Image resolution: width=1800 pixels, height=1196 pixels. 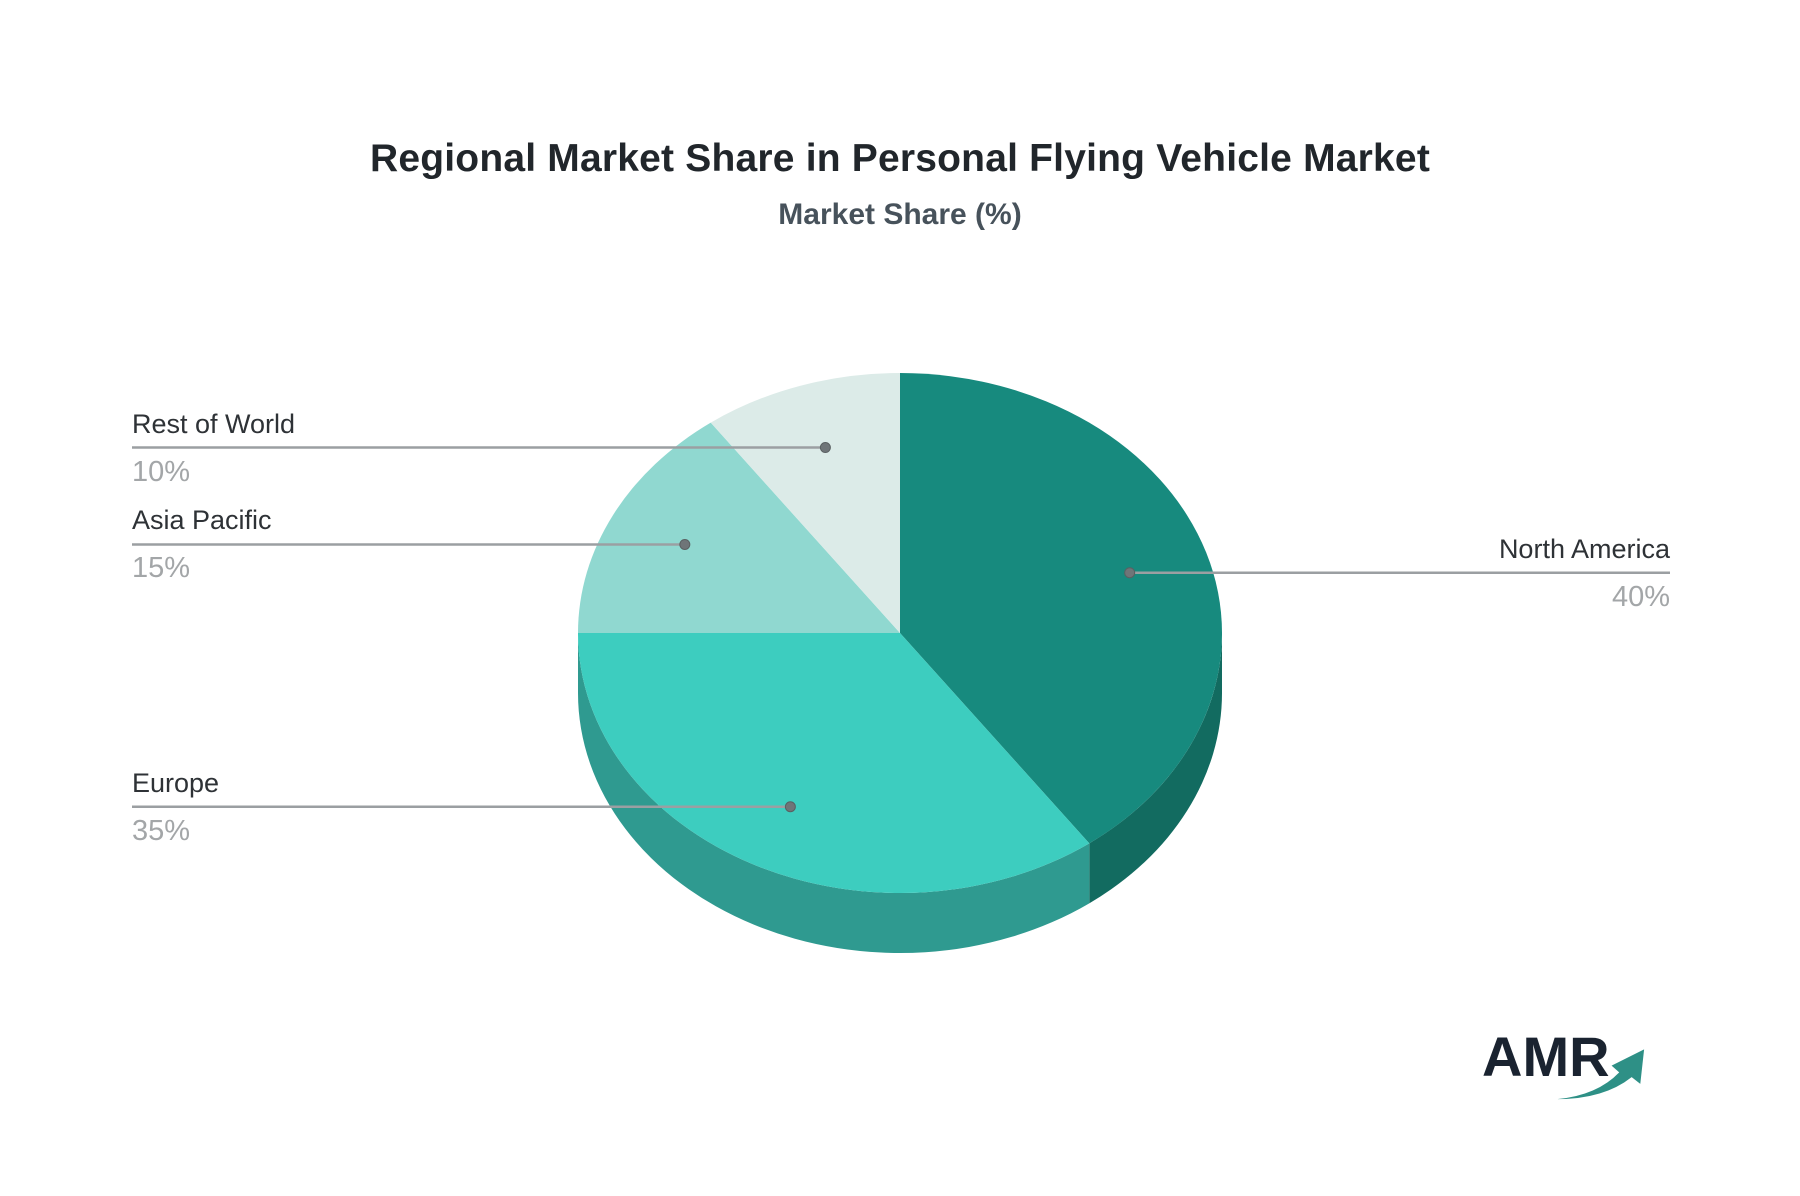 I want to click on callout-asia-pacific: Asia Pacific 15%, so click(x=202, y=544).